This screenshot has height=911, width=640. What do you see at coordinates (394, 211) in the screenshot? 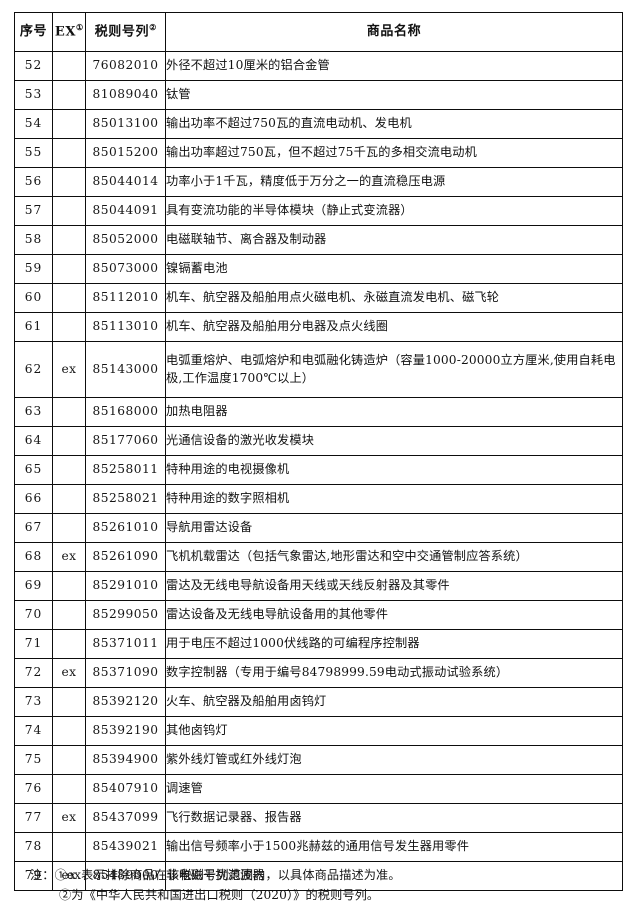
I see `cell-product-name: 具有变流功能的半导体模块（静止式变流器）` at bounding box center [394, 211].